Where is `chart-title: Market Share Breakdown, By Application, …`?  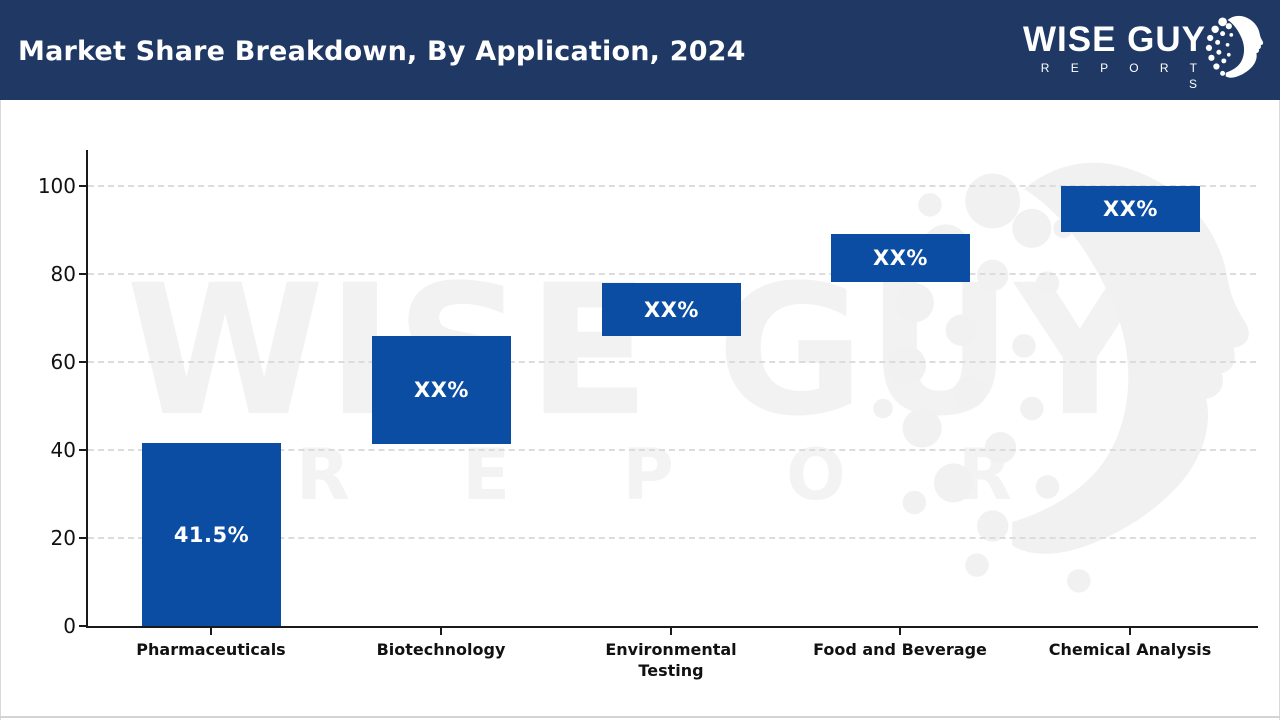 chart-title: Market Share Breakdown, By Application, … is located at coordinates (382, 51).